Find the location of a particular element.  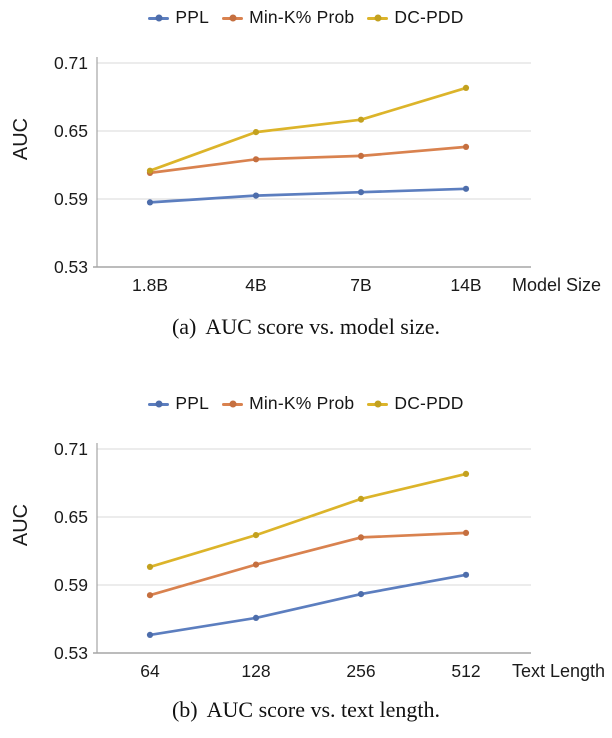

caption-label: (b) is located at coordinates (184, 709).